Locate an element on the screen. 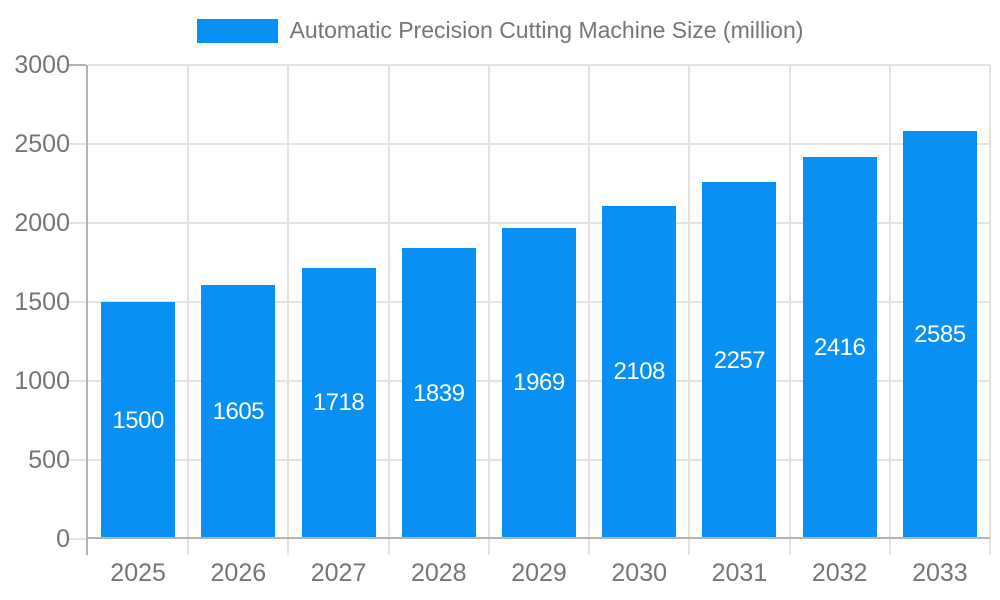 The image size is (1000, 600). x-axis-tick-label: 2025 is located at coordinates (138, 573).